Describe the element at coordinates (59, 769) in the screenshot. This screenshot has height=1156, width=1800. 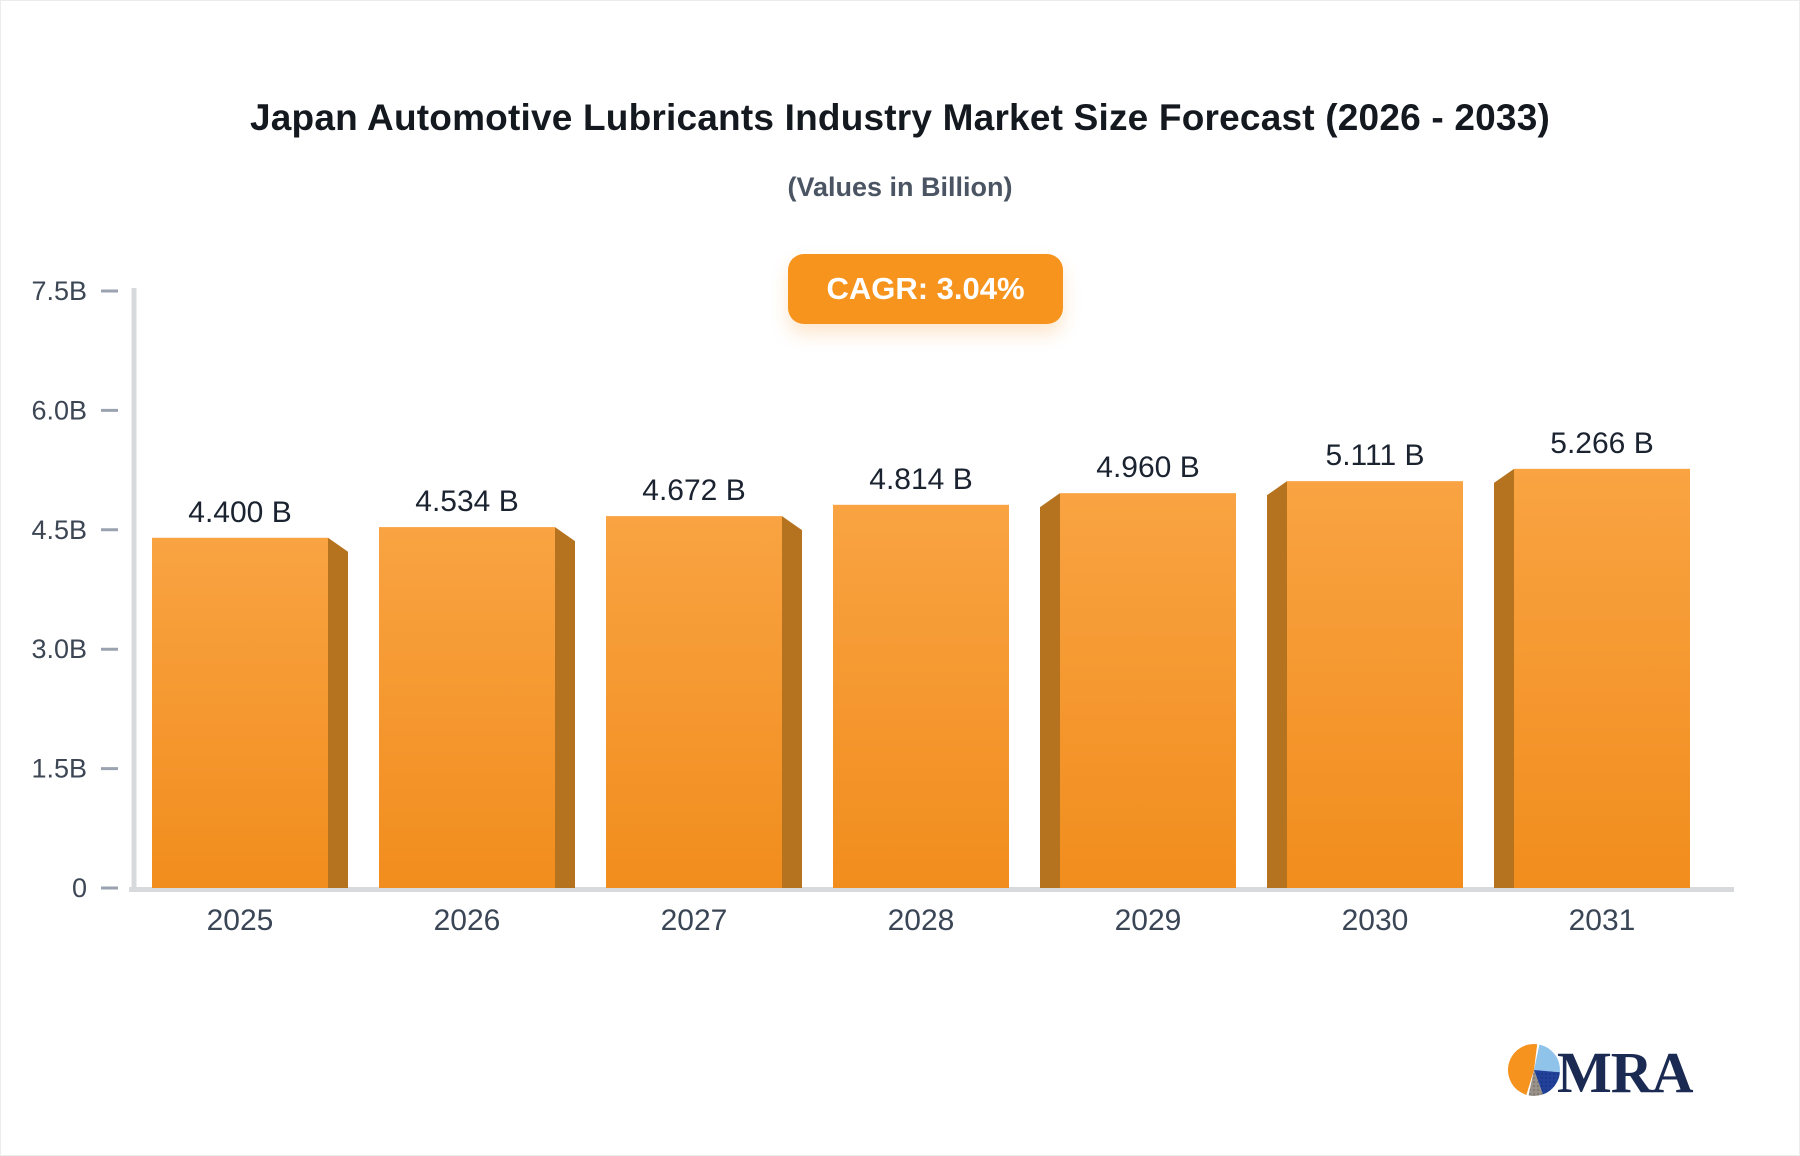
I see `y-tick-label: 1.5B` at that location.